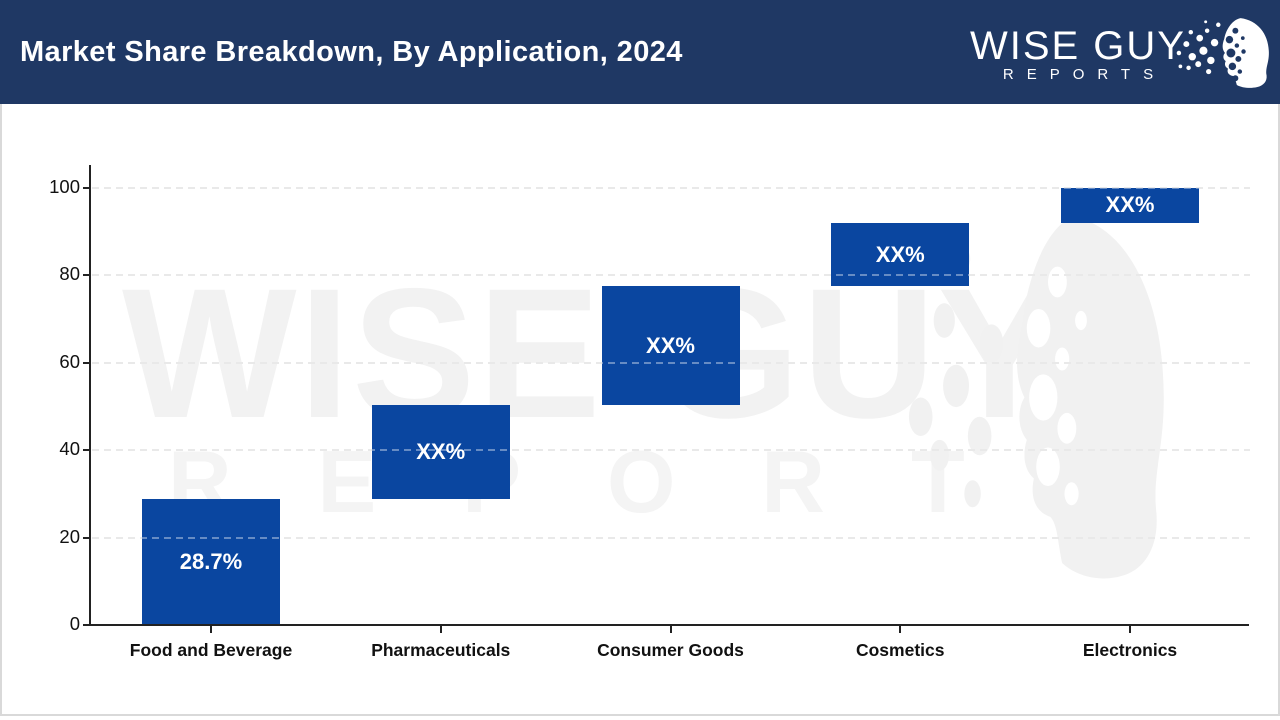 This screenshot has width=1280, height=720. Describe the element at coordinates (1084, 74) in the screenshot. I see `logo-wordmark-line2: REPORTS` at that location.